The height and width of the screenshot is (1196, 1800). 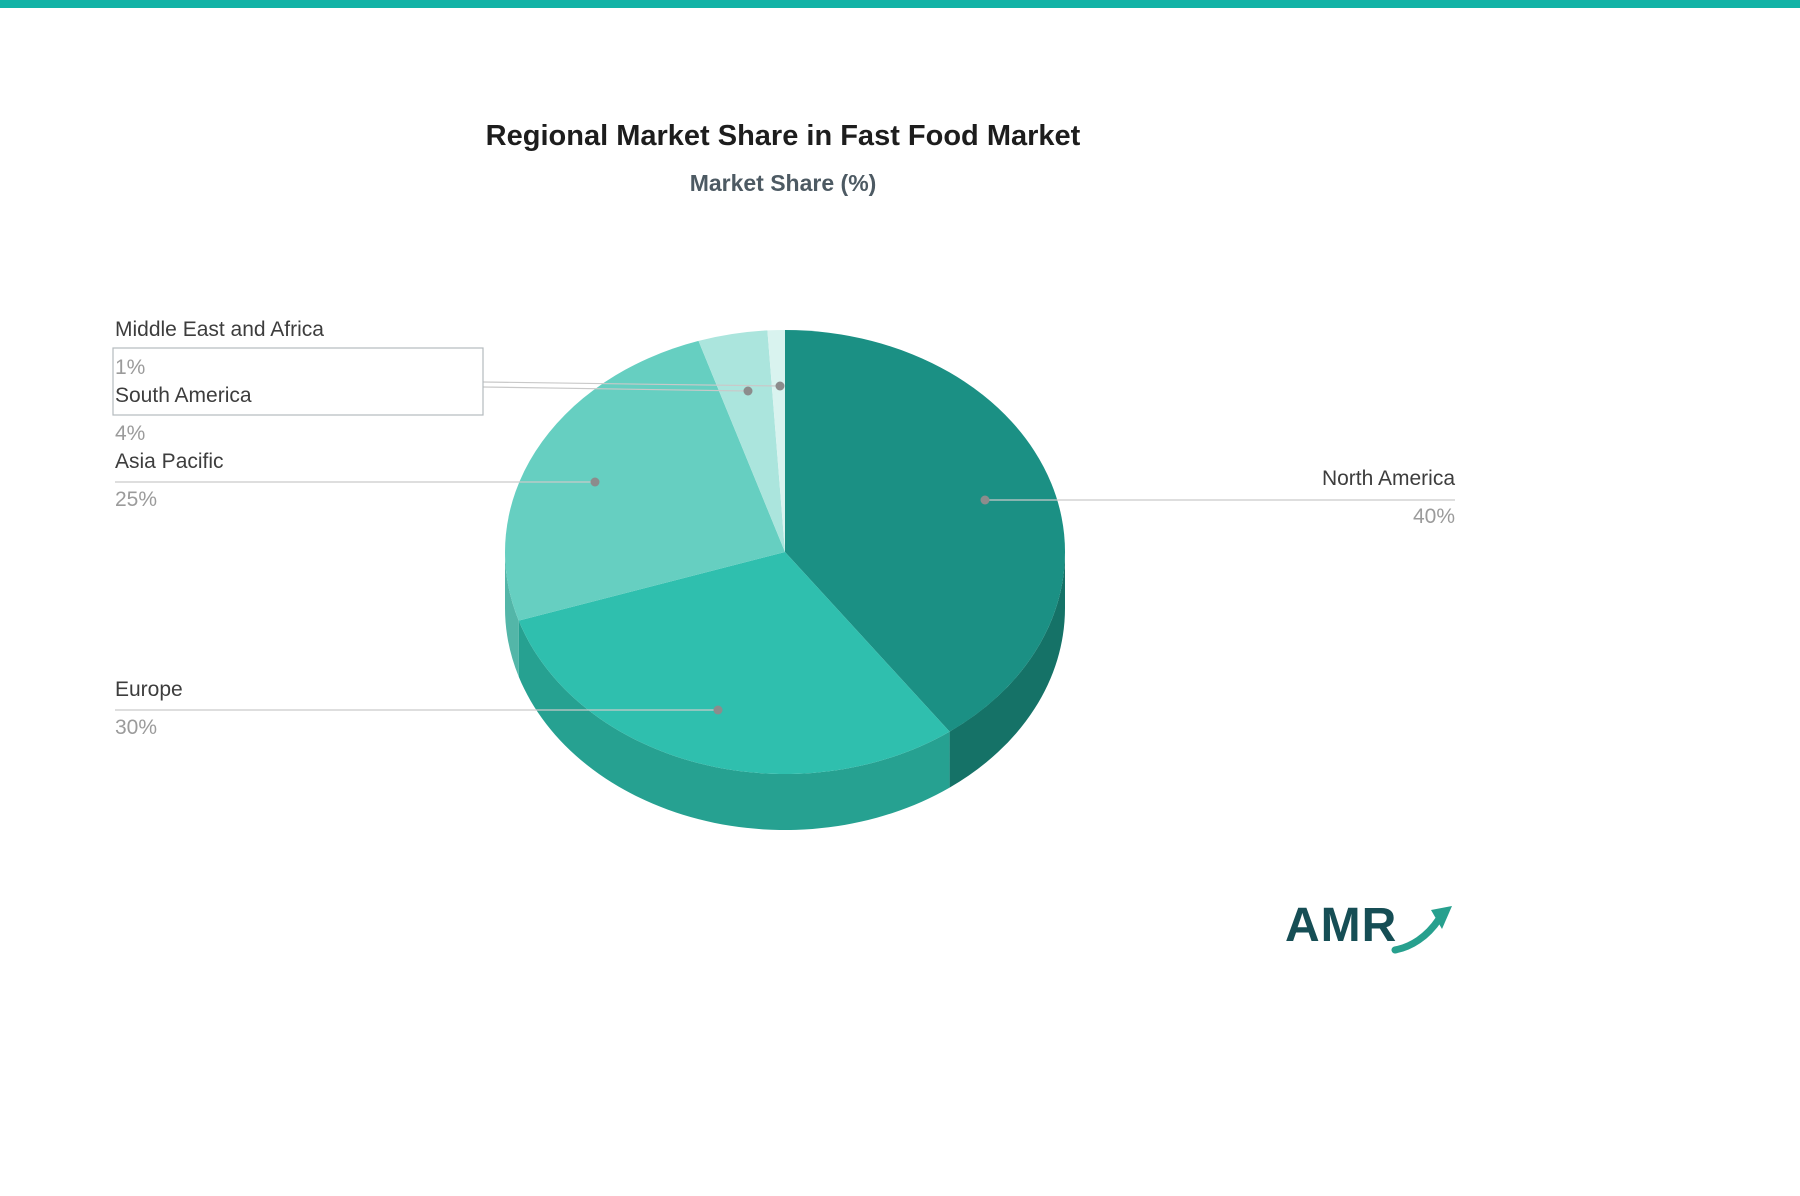 What do you see at coordinates (780, 386) in the screenshot?
I see `leader-dot-middle-east-and-africa` at bounding box center [780, 386].